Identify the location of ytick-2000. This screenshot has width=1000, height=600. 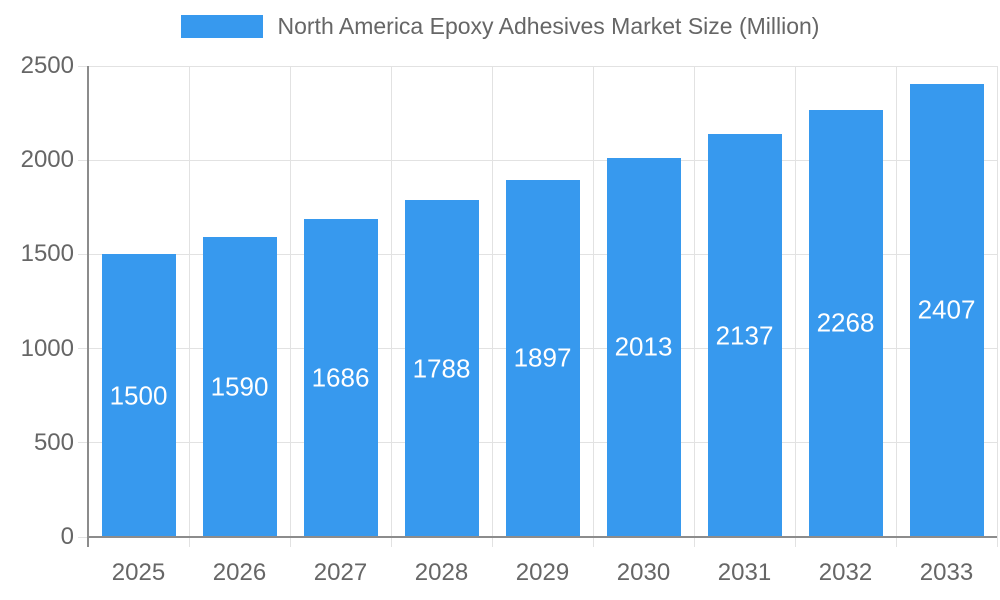
(83, 160).